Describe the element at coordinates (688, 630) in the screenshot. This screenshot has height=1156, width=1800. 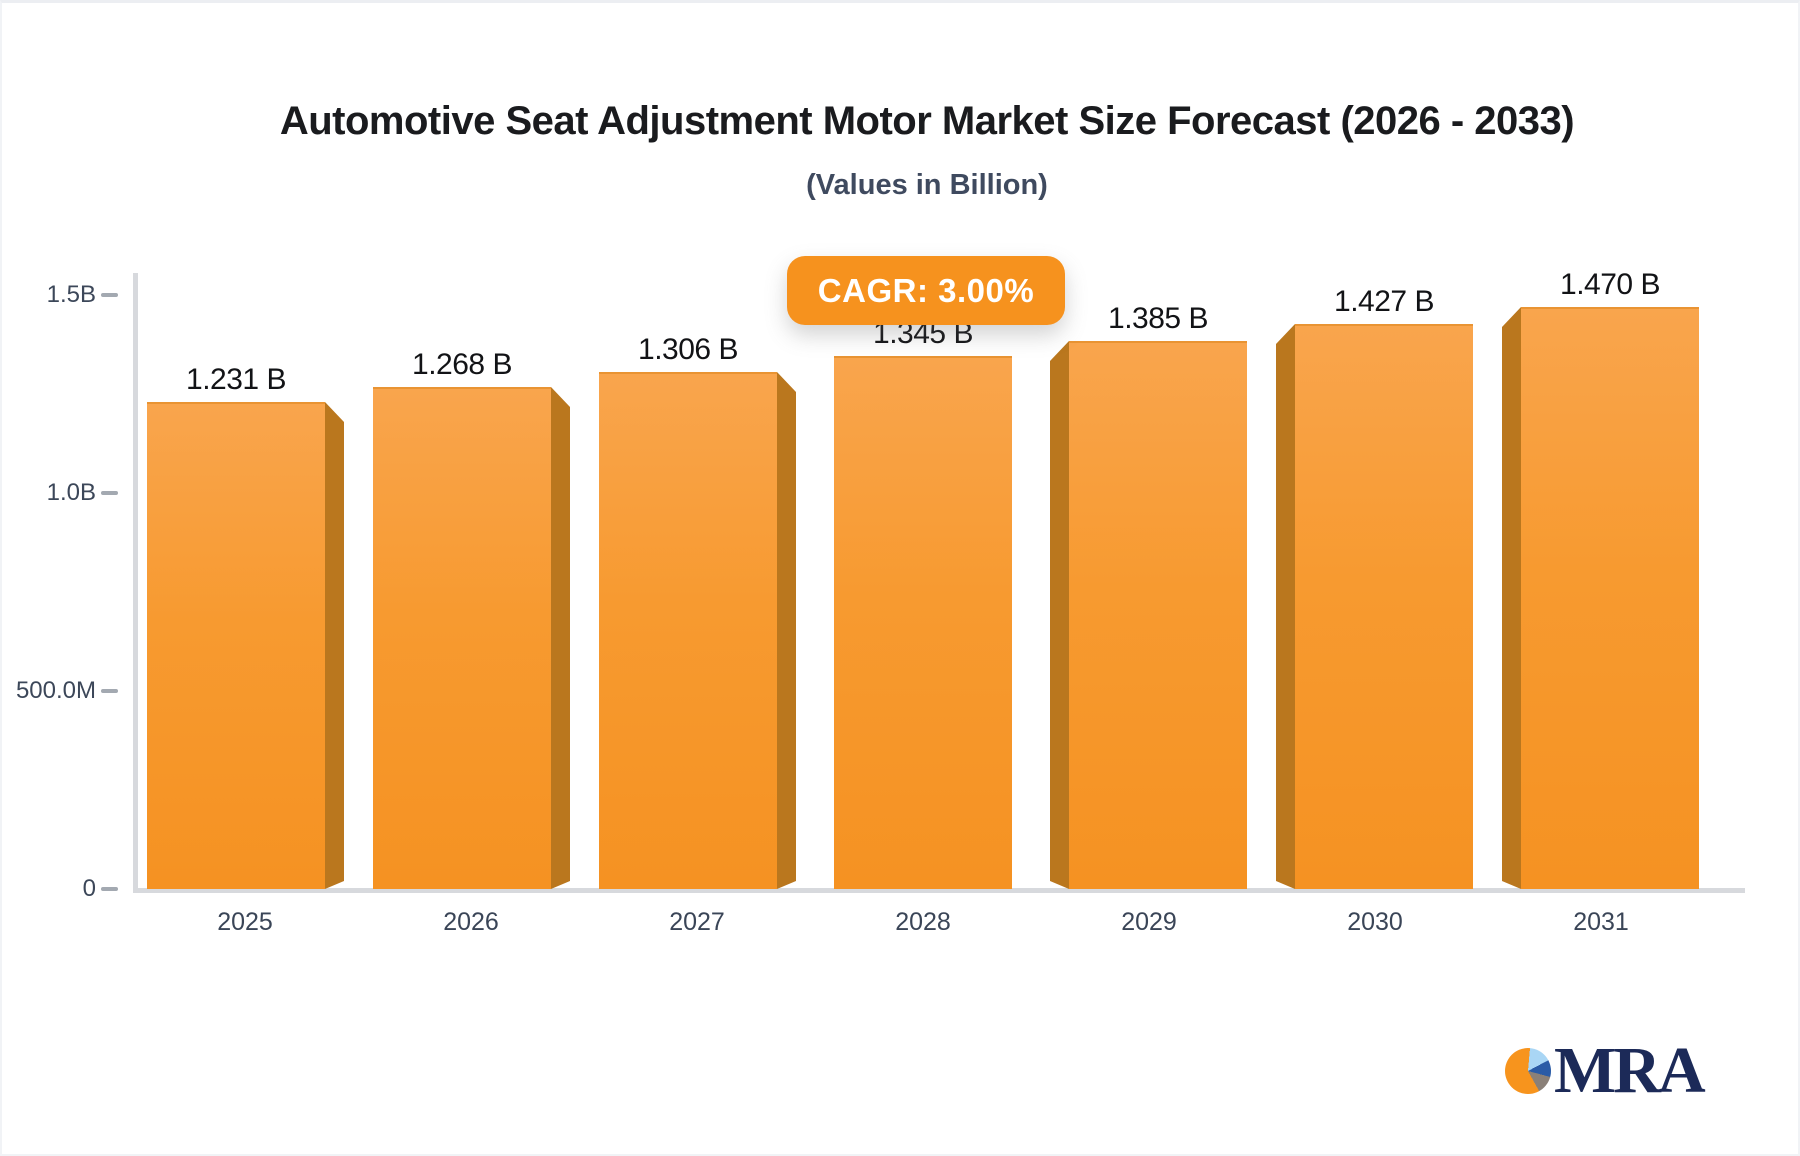
I see `bar-2027` at that location.